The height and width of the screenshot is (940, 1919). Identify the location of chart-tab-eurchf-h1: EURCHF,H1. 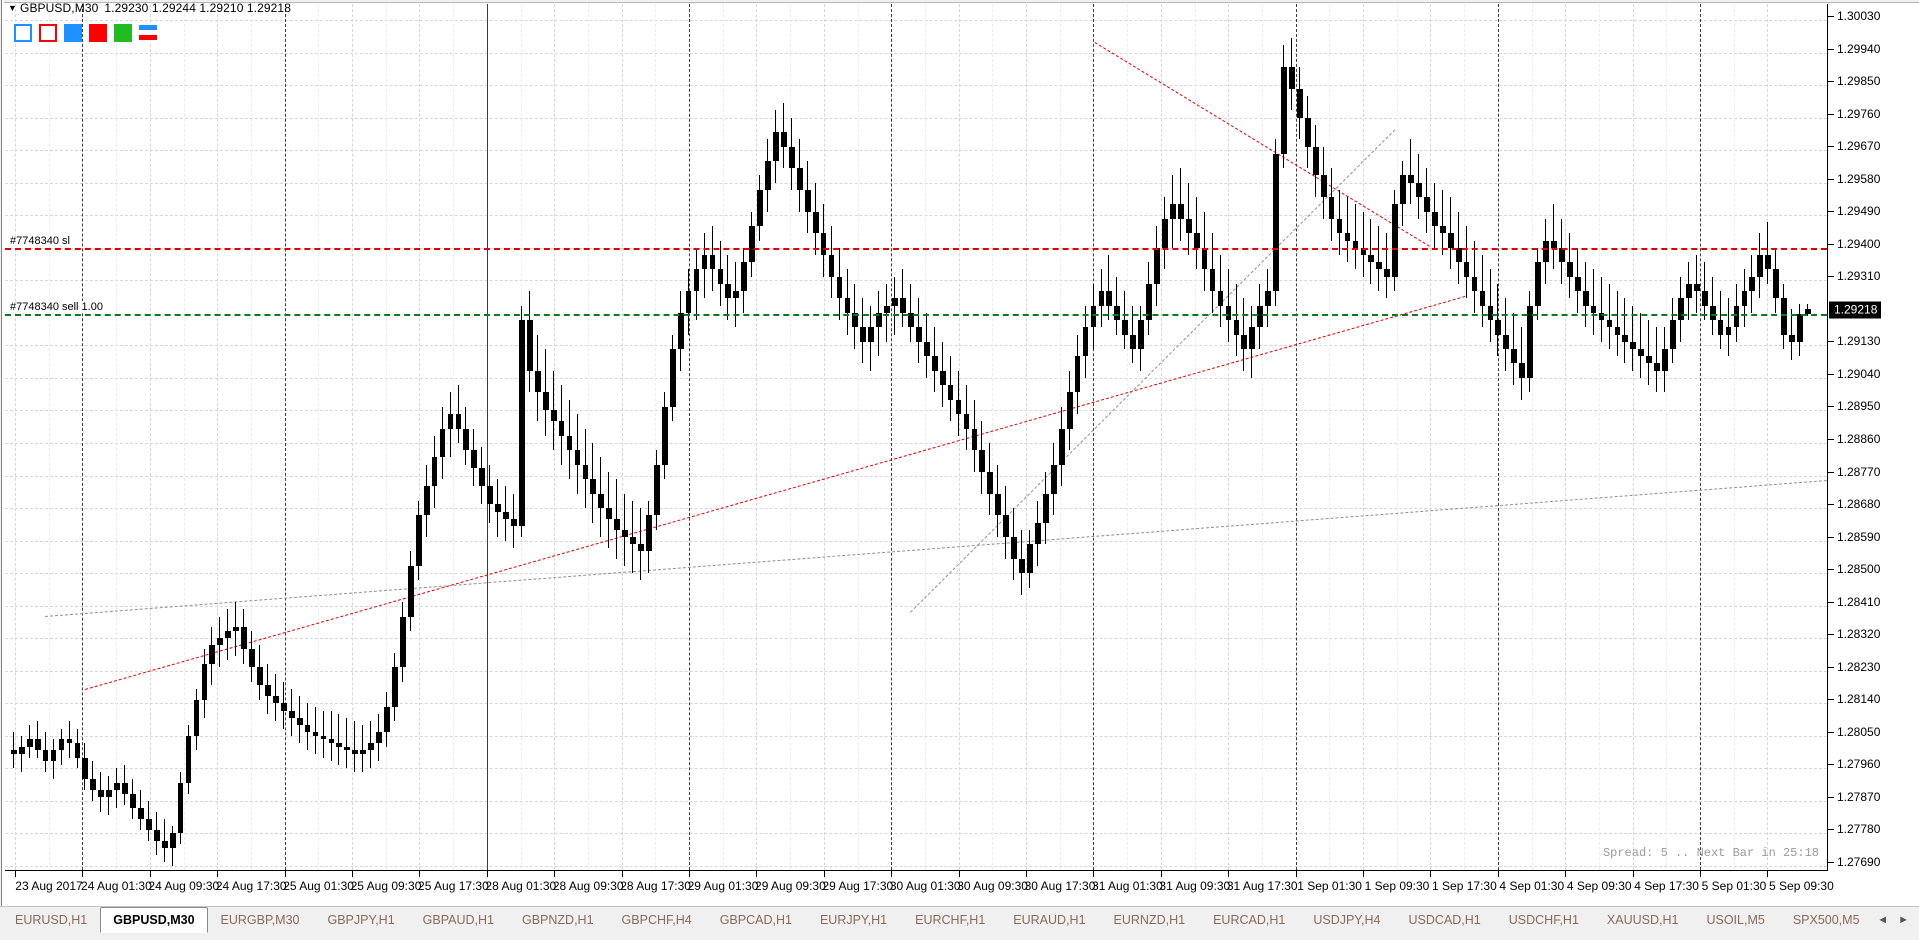
(950, 919).